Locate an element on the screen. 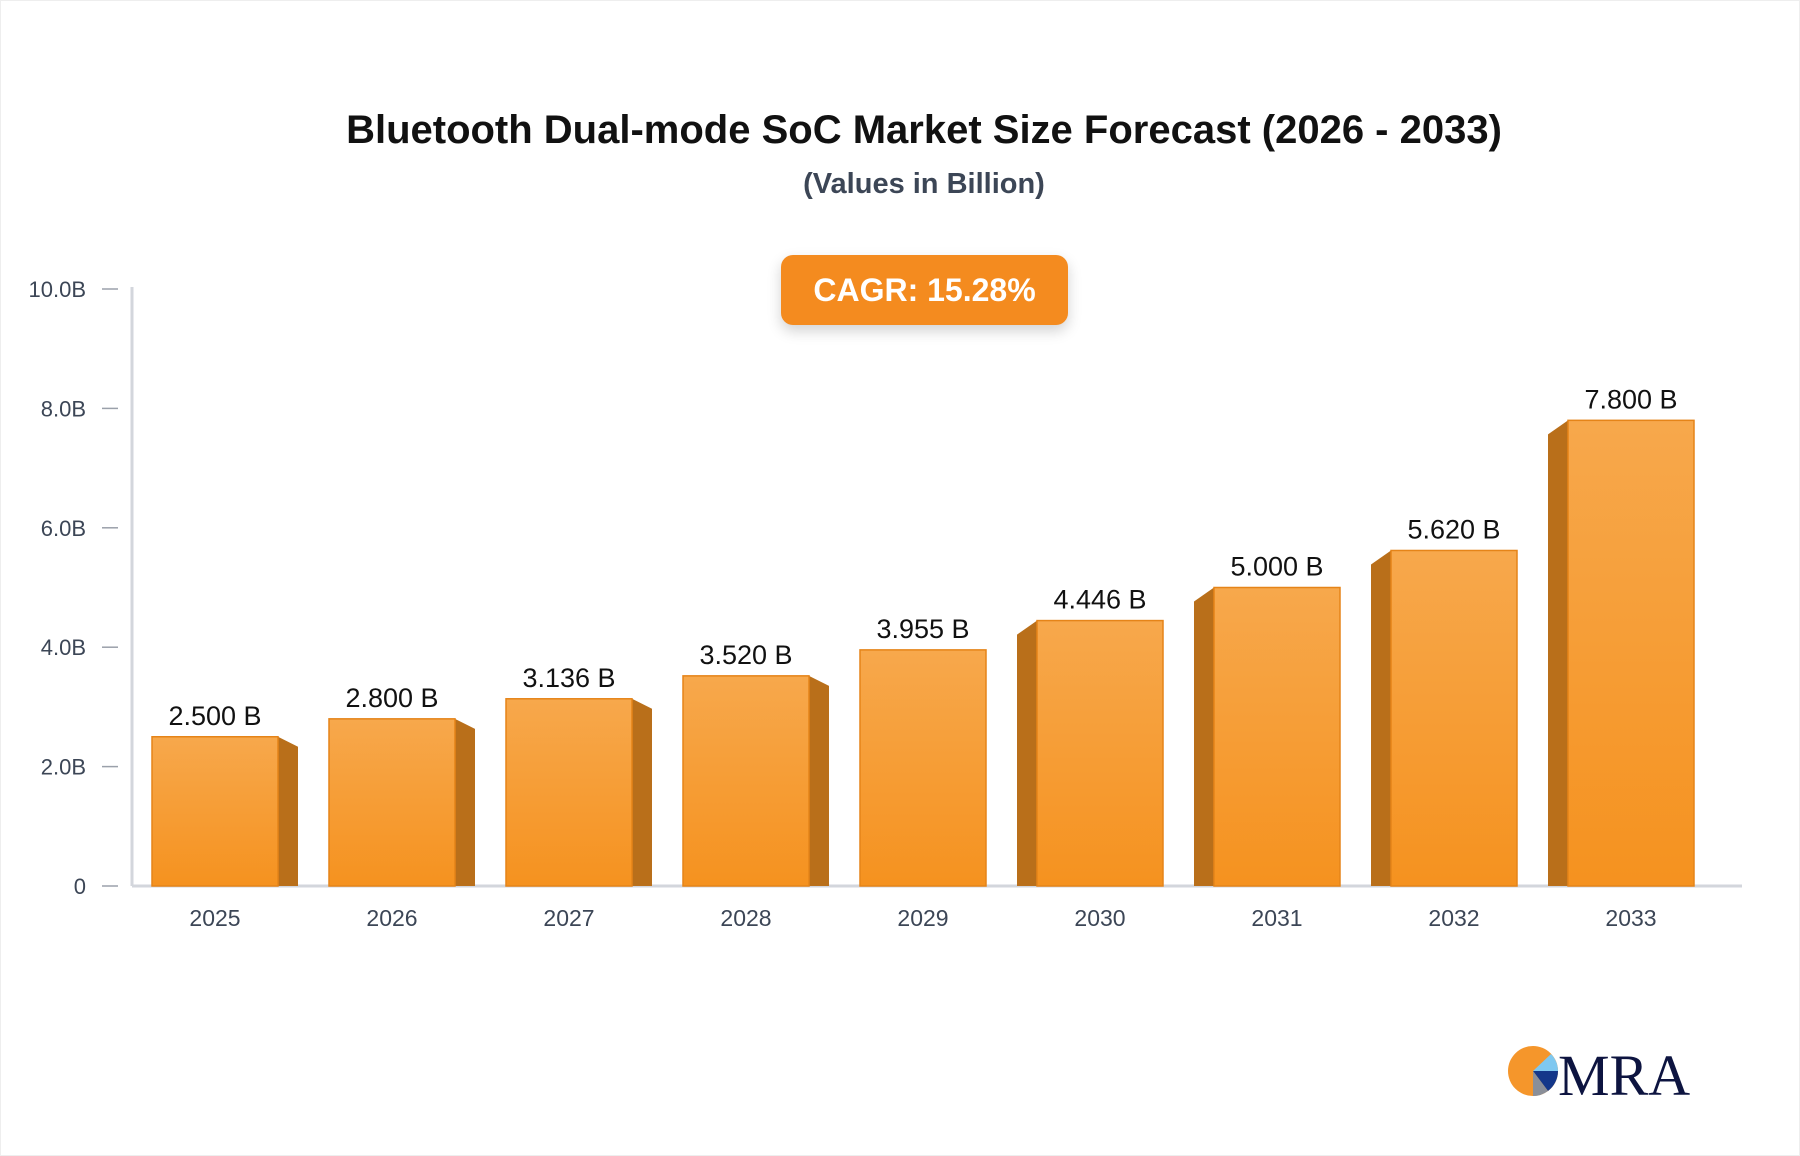  x-tick-label: 2033 is located at coordinates (1630, 918).